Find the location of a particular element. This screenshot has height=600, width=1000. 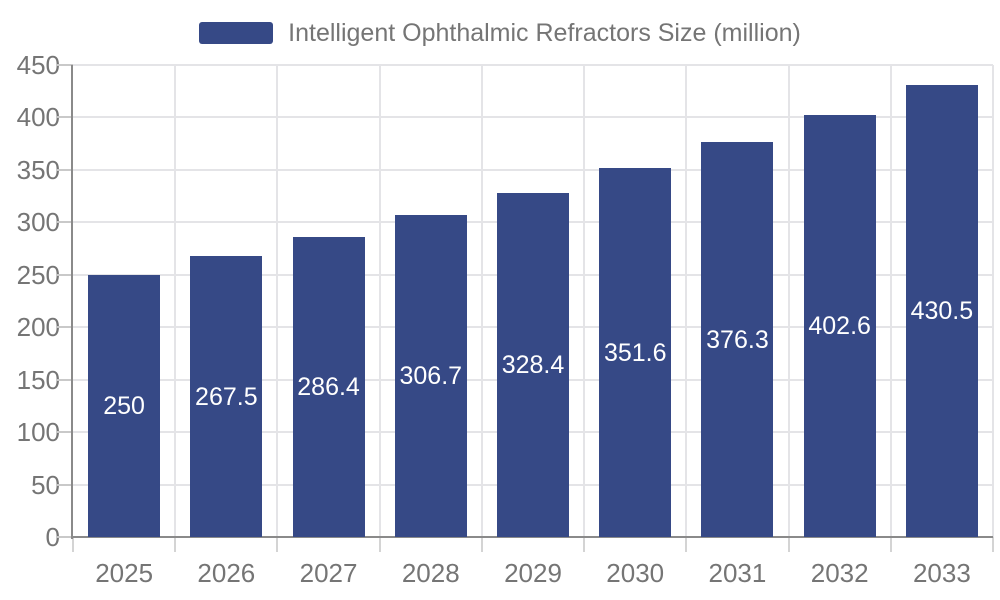

bar-2031 is located at coordinates (737, 339).